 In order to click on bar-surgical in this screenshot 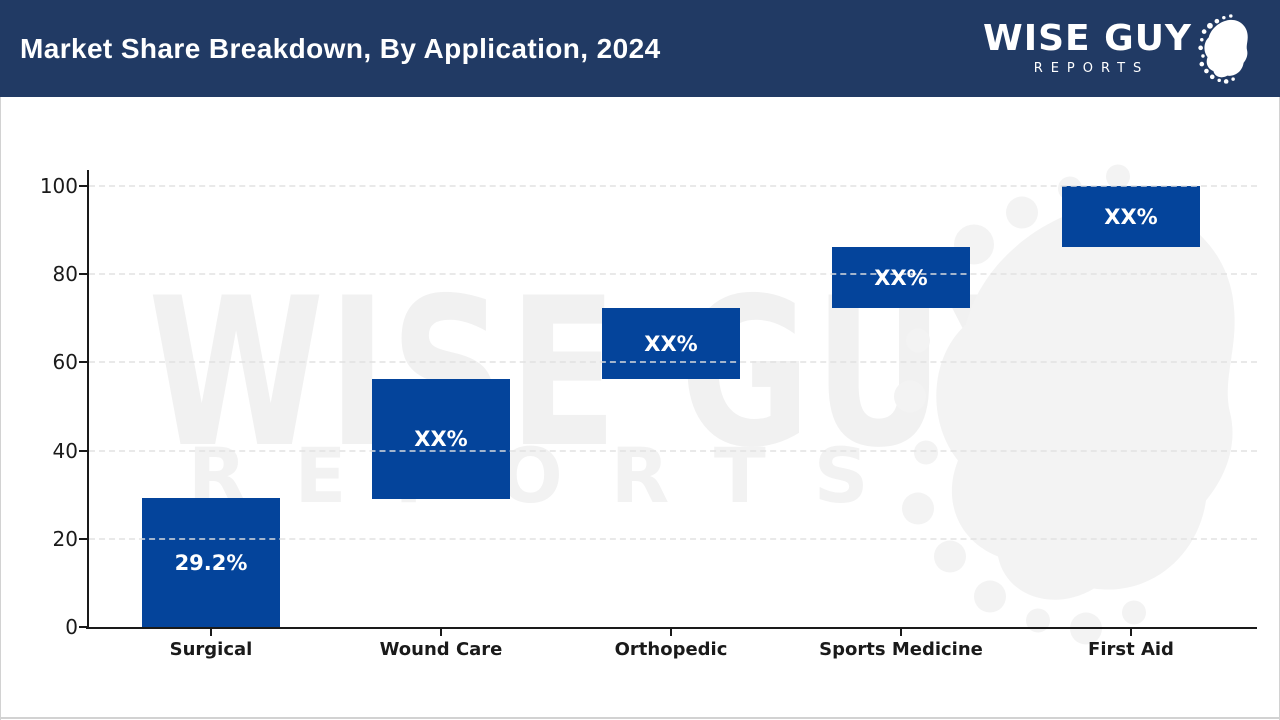, I will do `click(211, 562)`.